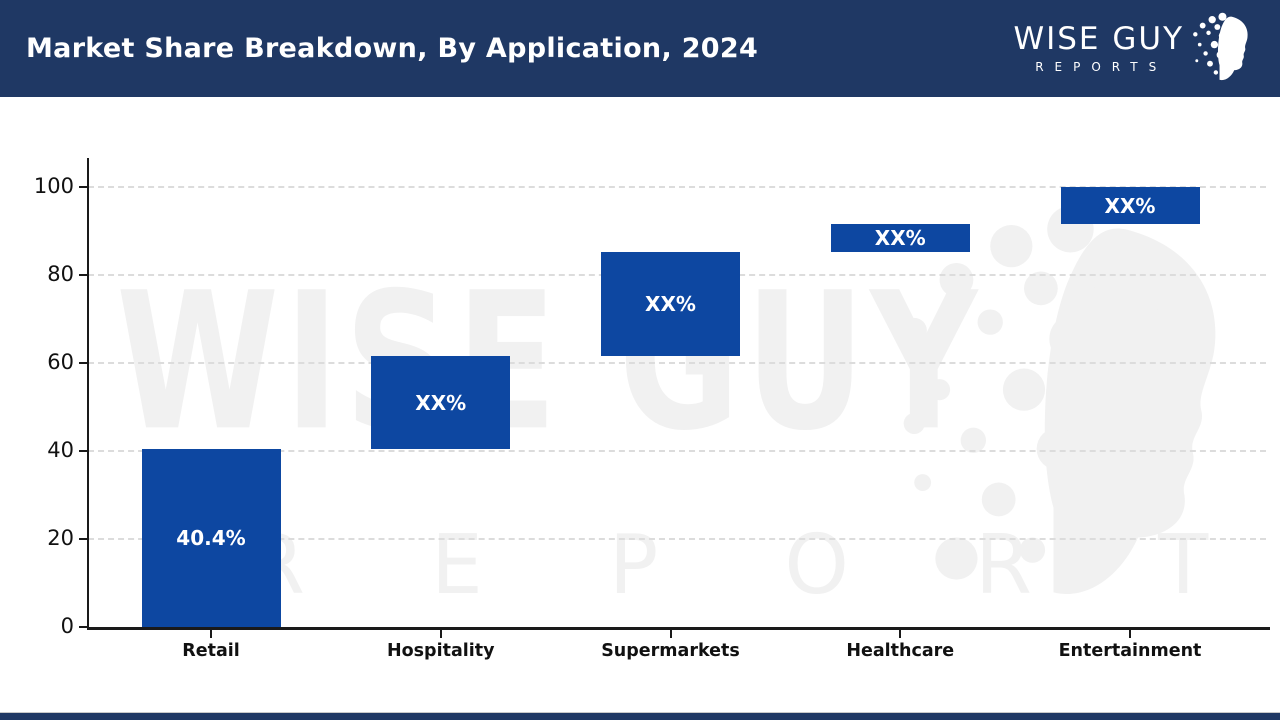 This screenshot has height=720, width=1280. What do you see at coordinates (67, 626) in the screenshot?
I see `y-tick-label: 0` at bounding box center [67, 626].